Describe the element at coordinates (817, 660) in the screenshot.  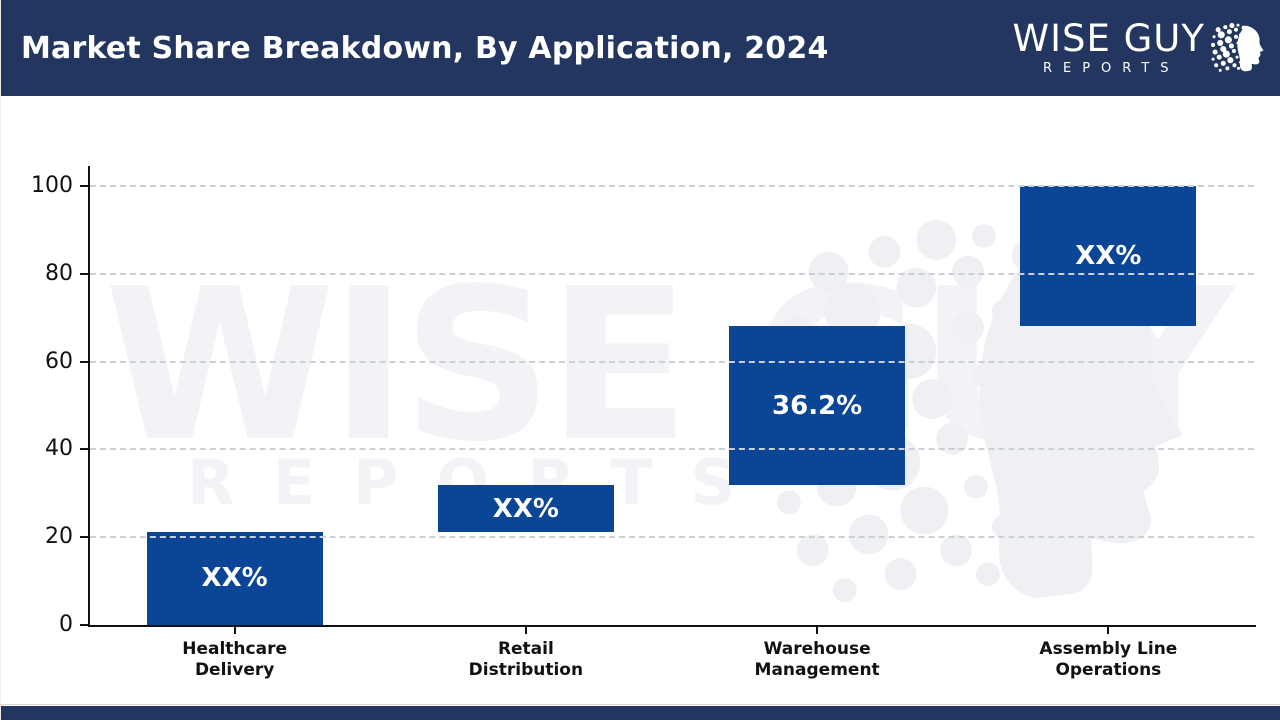
I see `x-category-label: Warehouse Management` at that location.